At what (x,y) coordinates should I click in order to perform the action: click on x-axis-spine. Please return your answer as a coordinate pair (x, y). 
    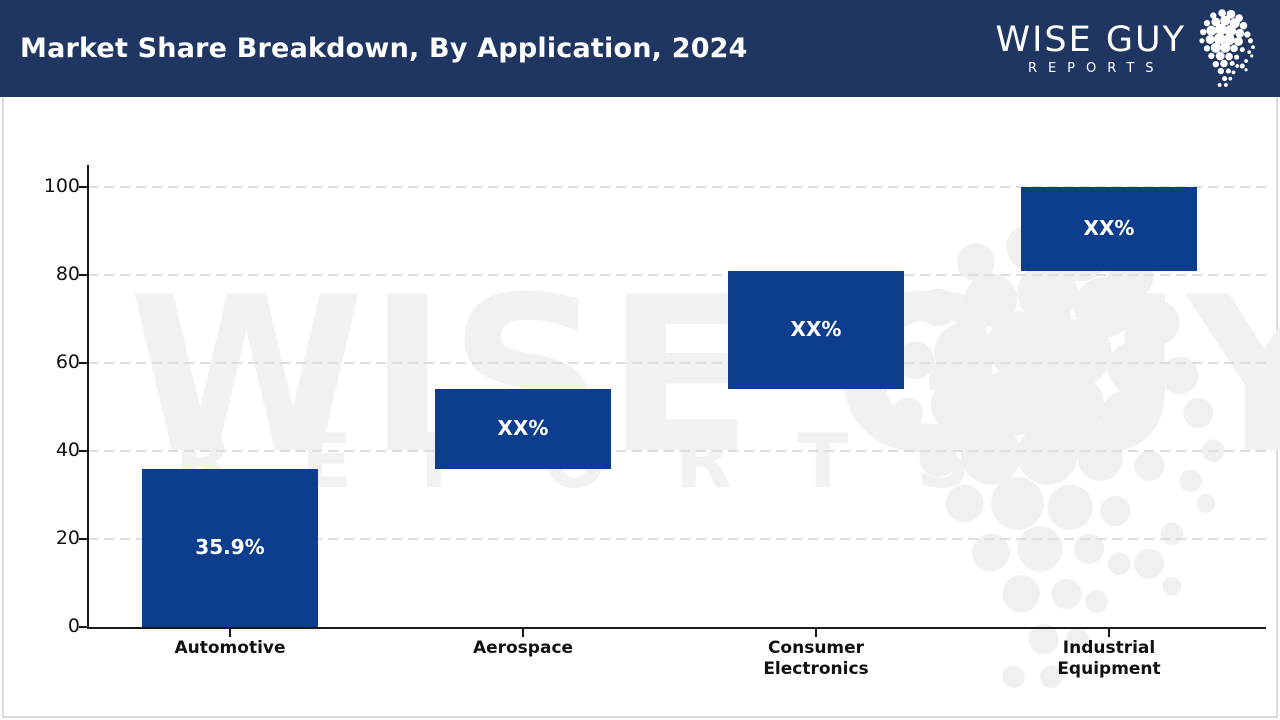
    Looking at the image, I should click on (676, 628).